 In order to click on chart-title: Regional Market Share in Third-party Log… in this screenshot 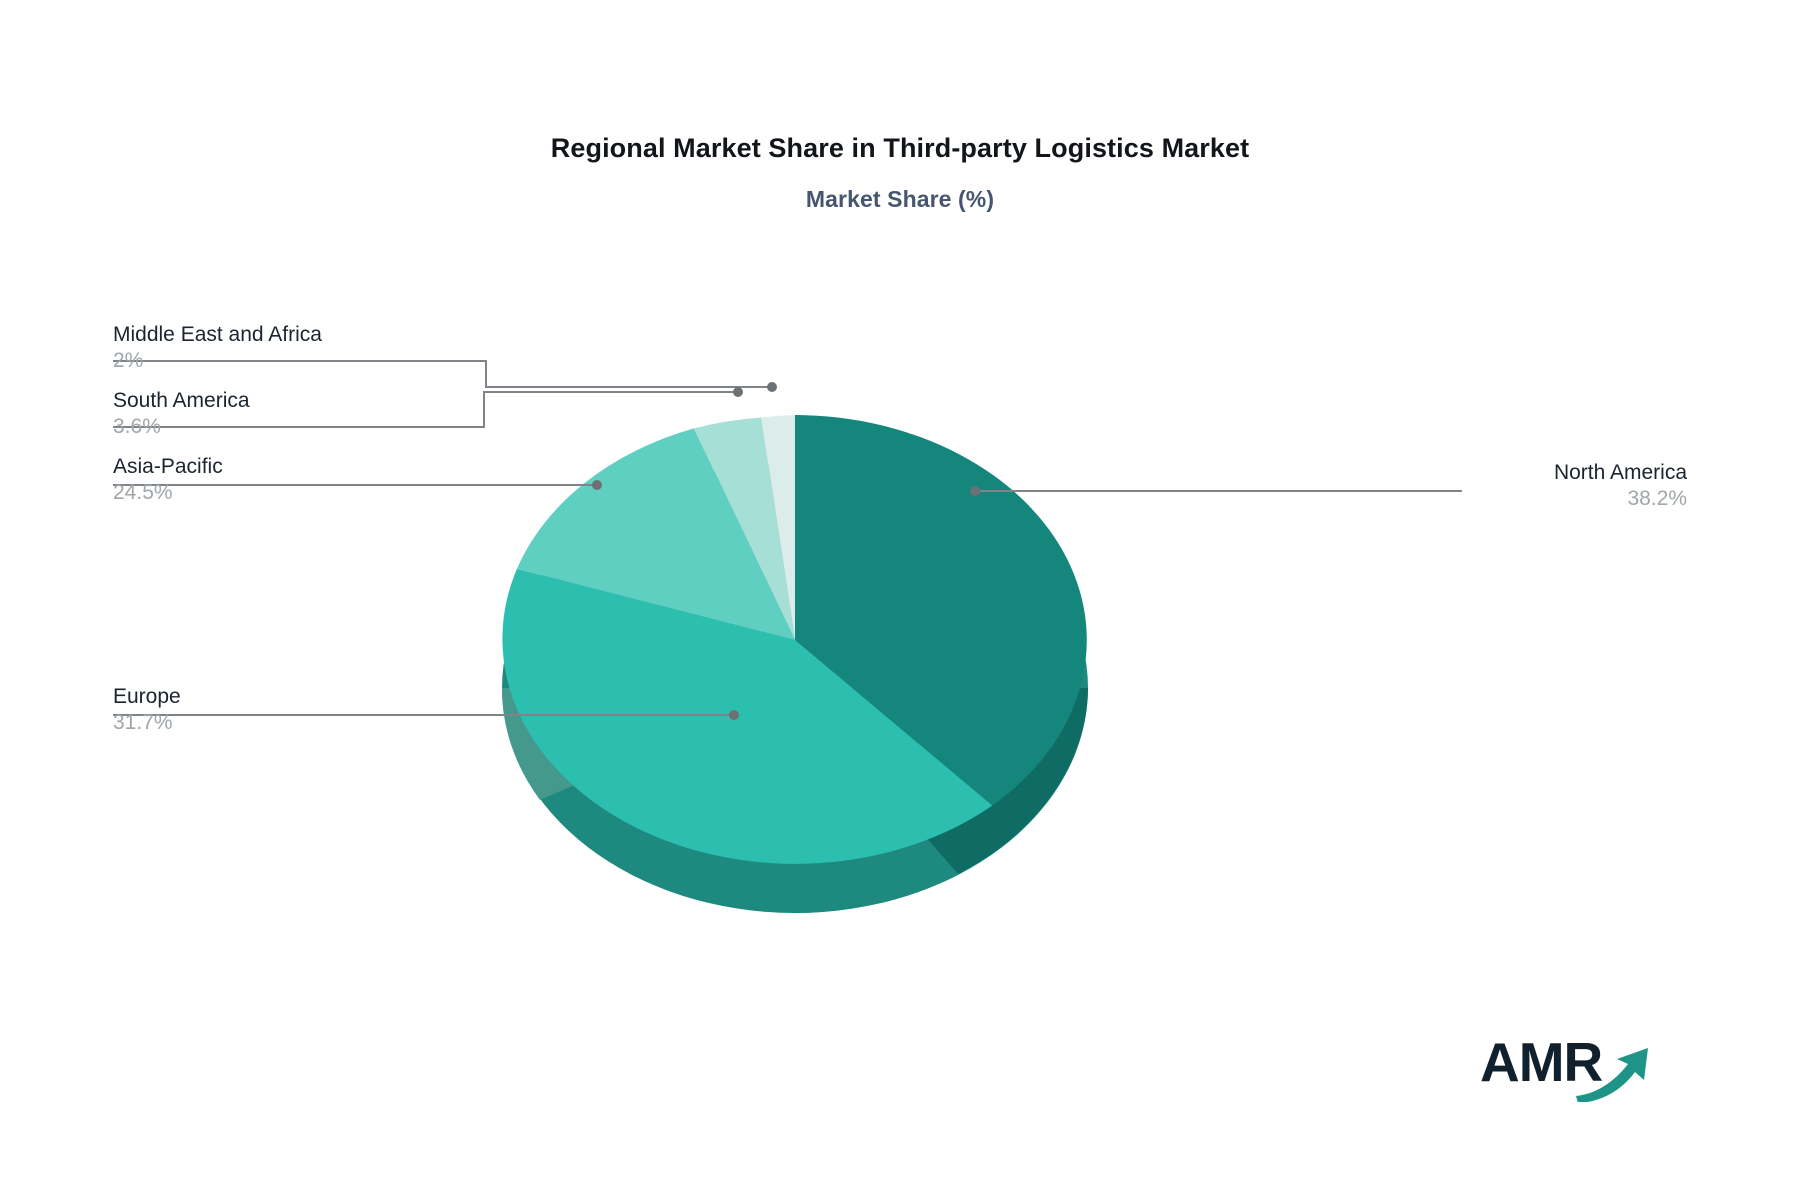, I will do `click(900, 148)`.